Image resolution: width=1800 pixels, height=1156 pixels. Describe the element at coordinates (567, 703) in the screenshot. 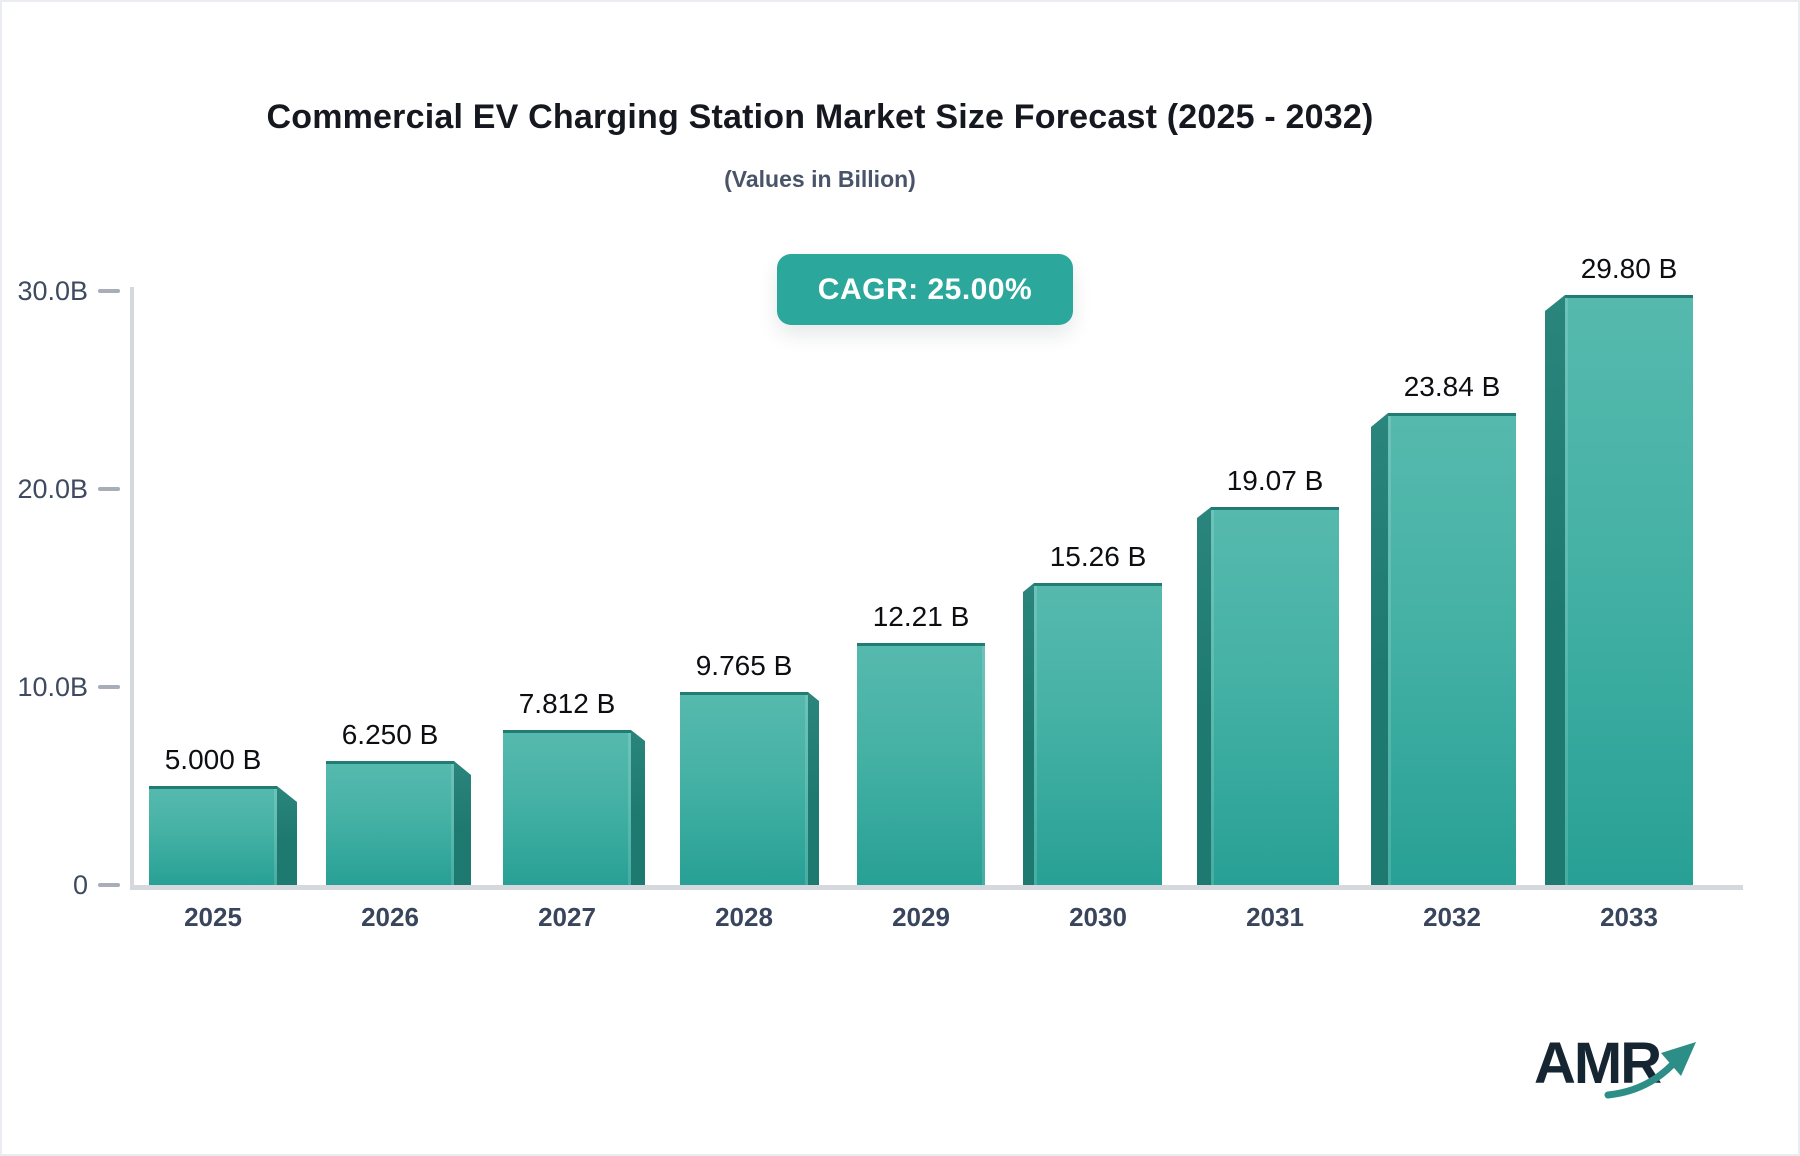

I see `bar-value-label-2027: 7.812 B` at that location.